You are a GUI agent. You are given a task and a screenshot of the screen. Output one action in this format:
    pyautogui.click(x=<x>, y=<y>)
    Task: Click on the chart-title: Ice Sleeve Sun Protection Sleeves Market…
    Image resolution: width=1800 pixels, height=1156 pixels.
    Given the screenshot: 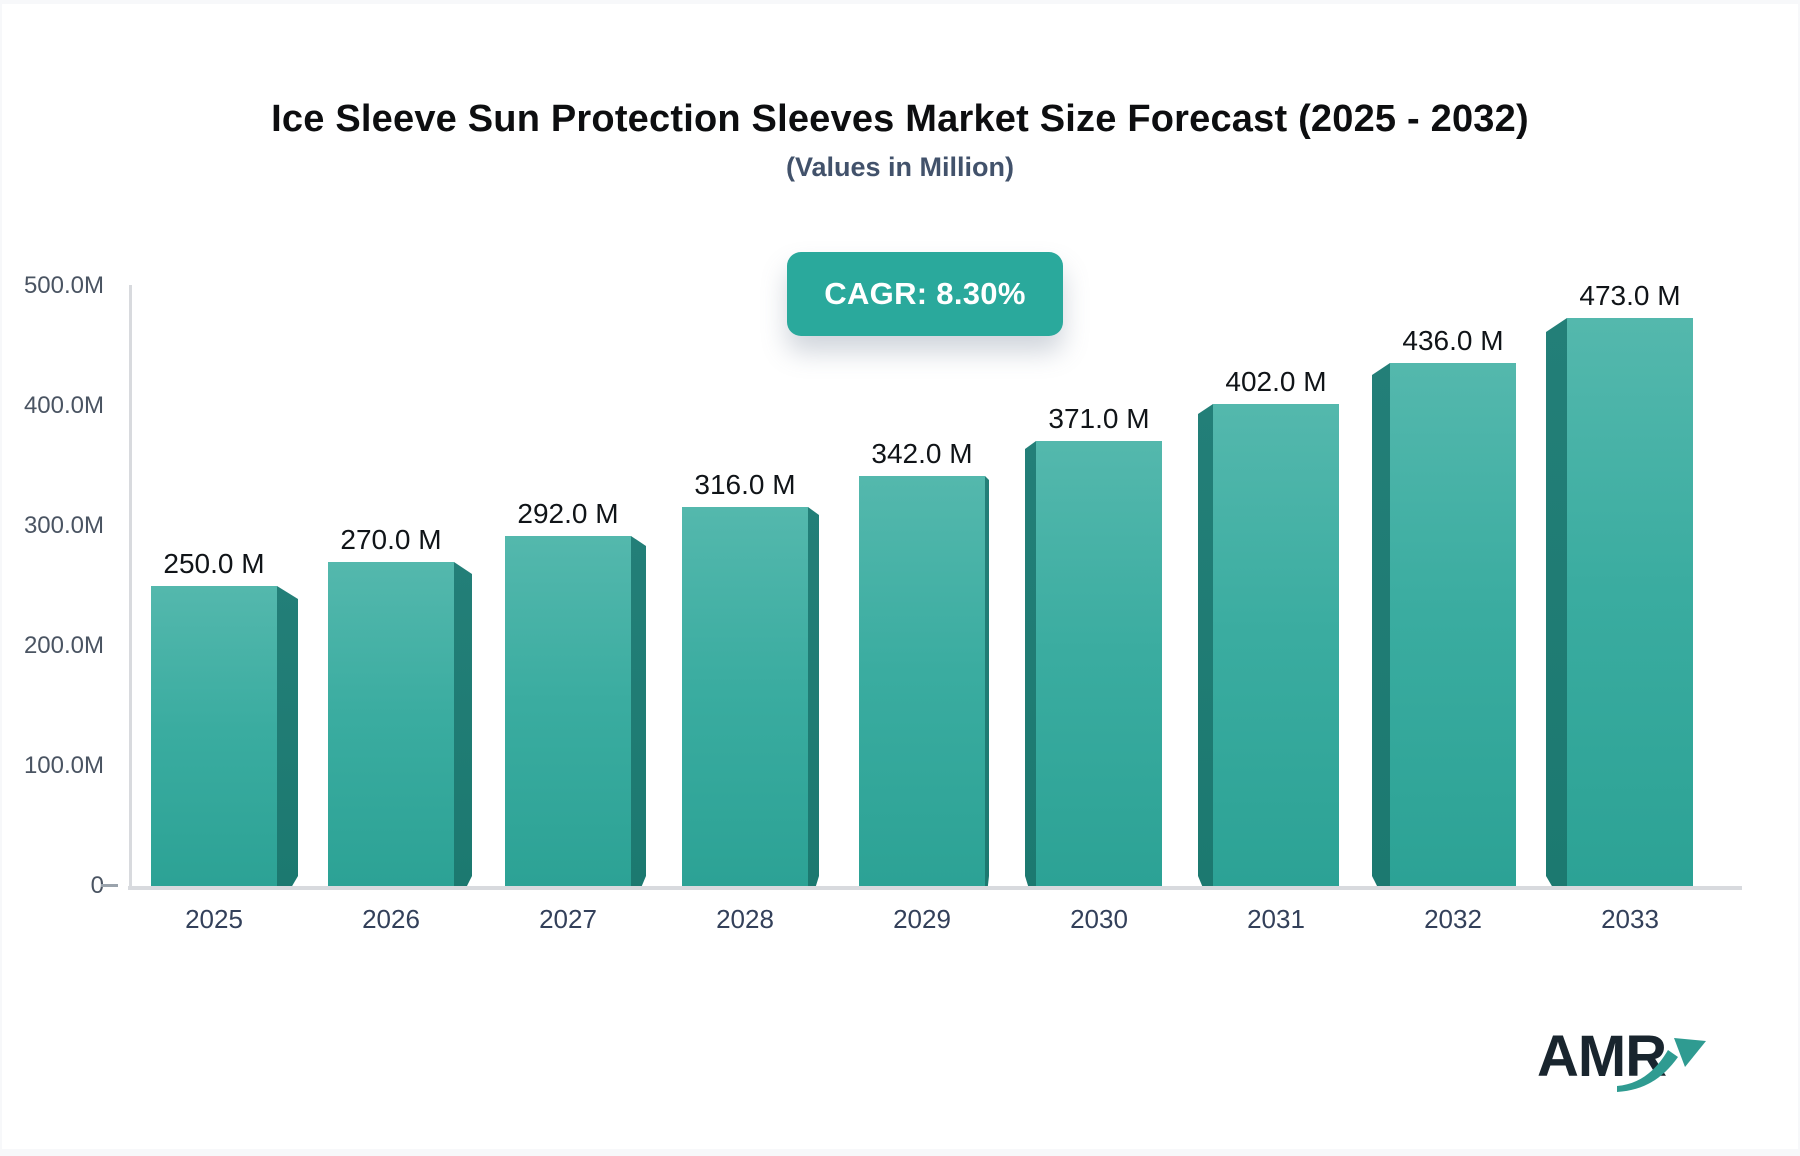 What is the action you would take?
    pyautogui.click(x=900, y=119)
    